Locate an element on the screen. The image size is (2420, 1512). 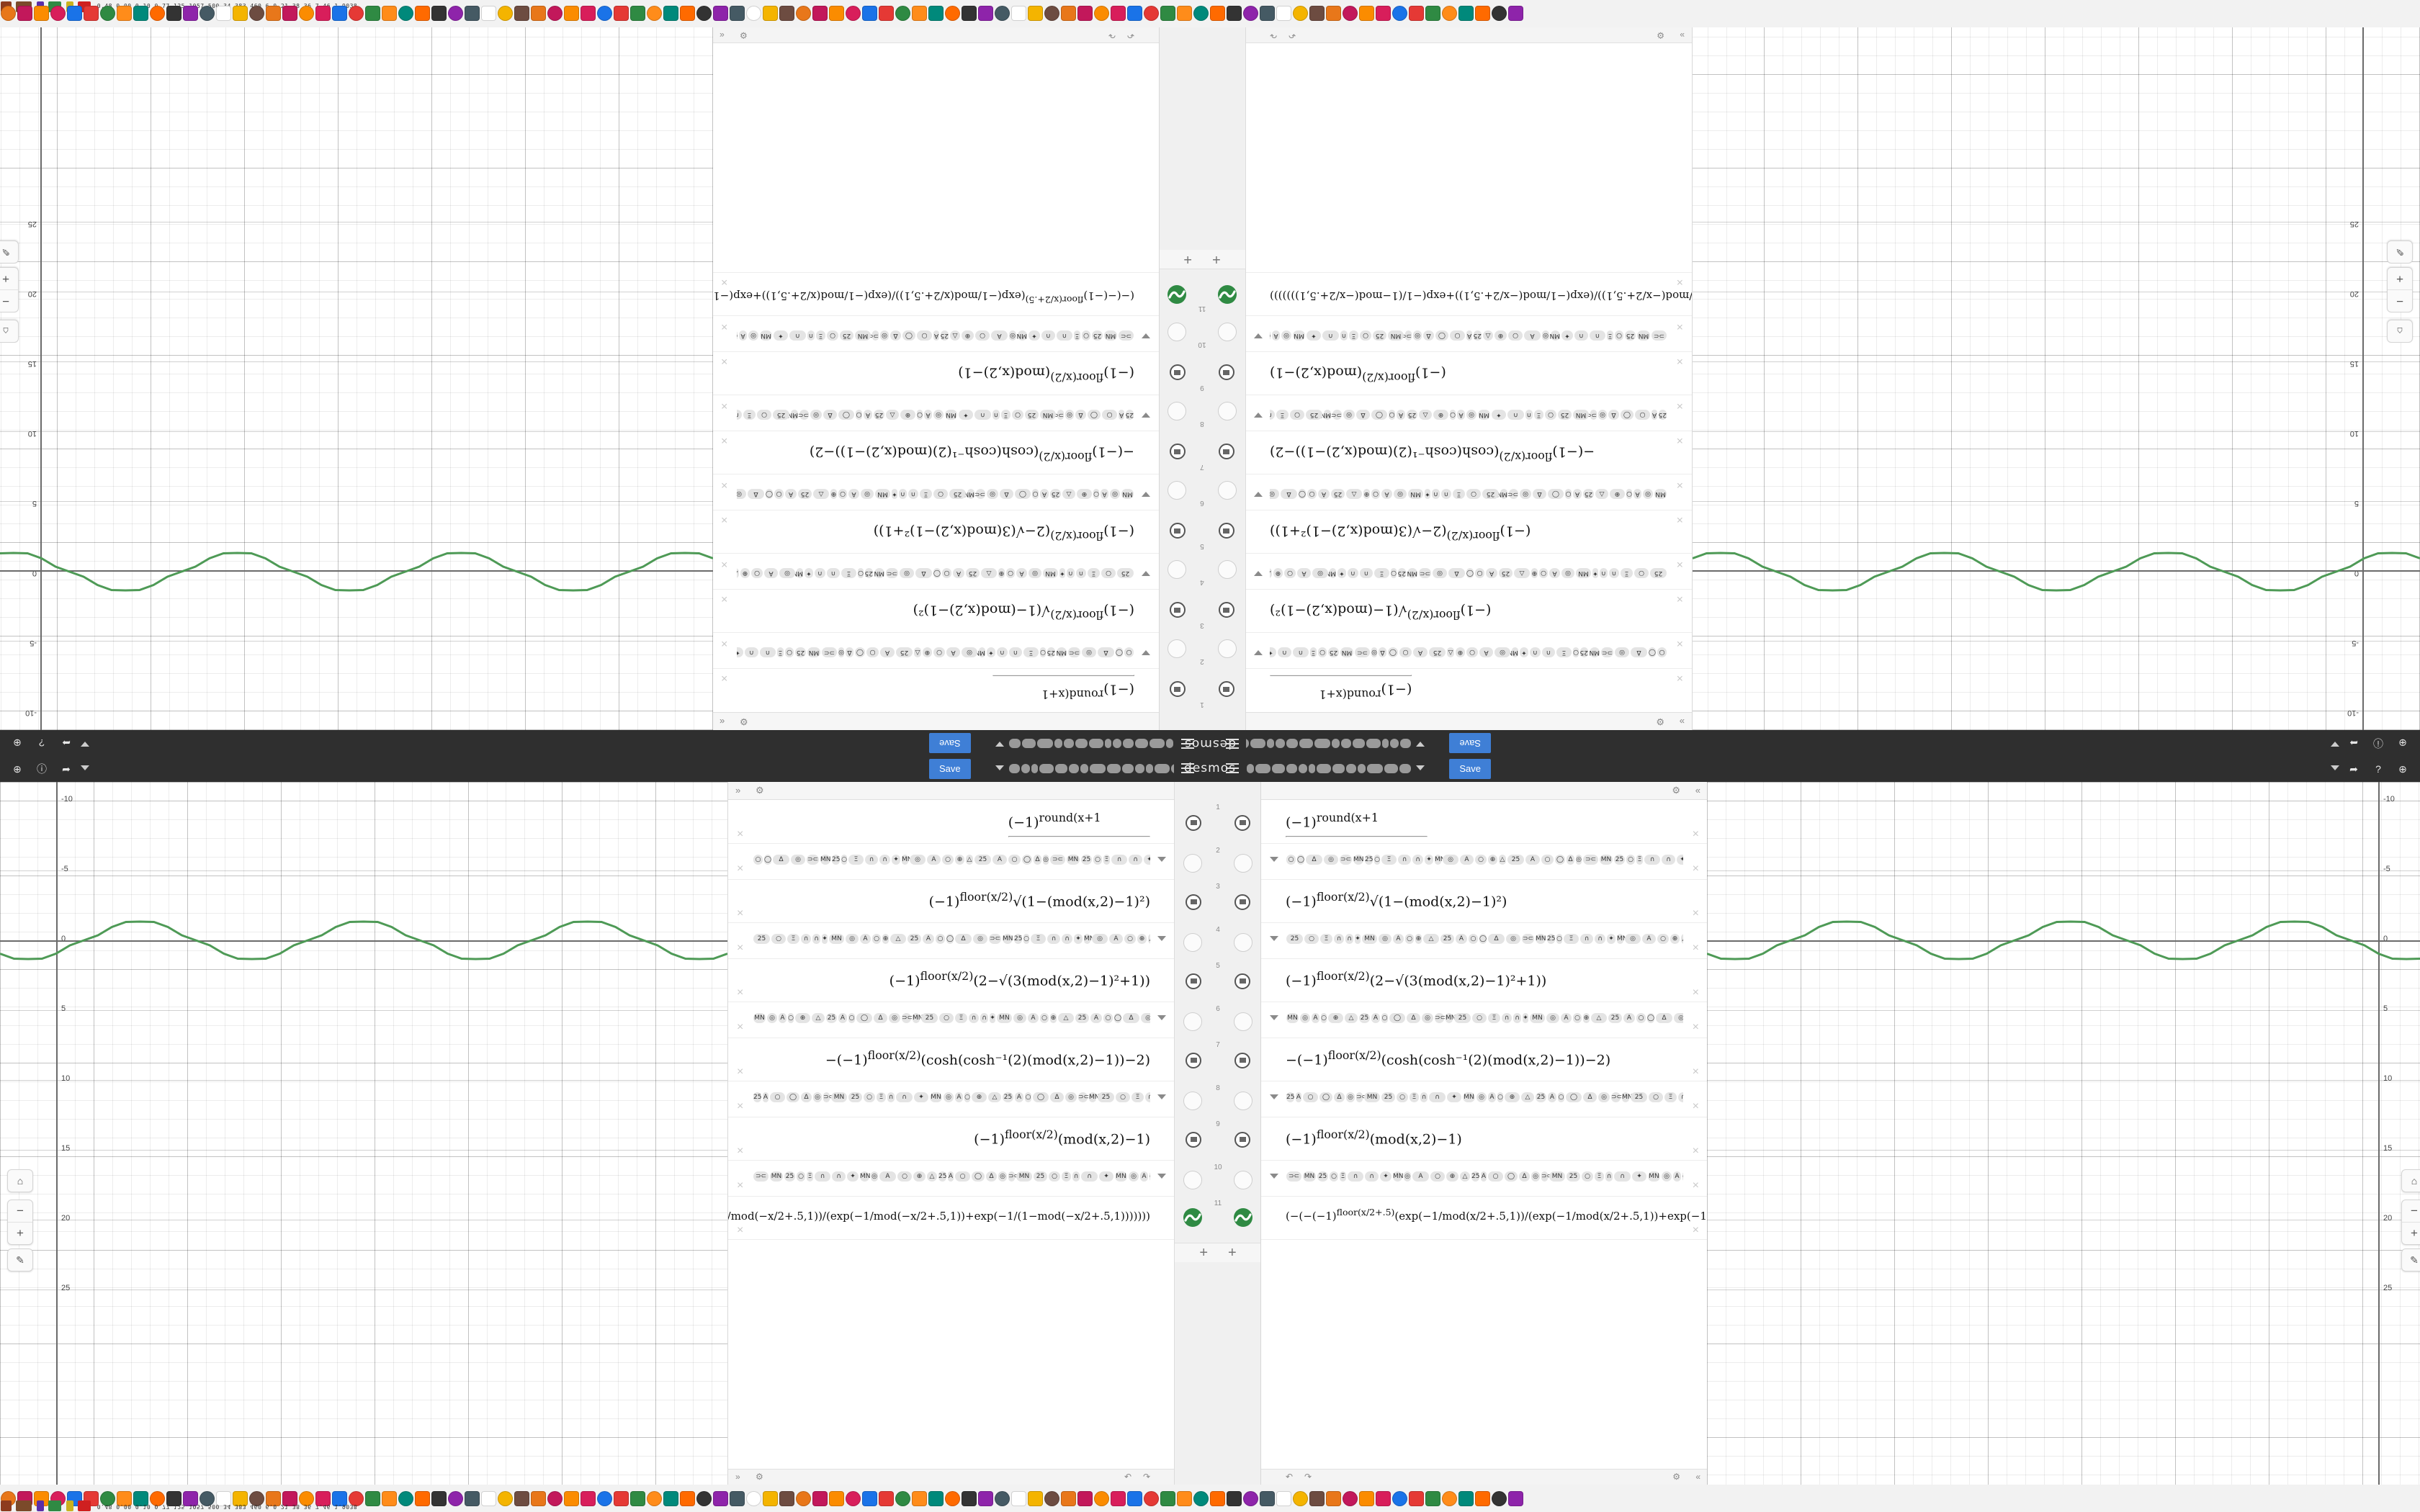
app-header: ⊕ ⓘ ➦ desmos ⊕? ➦ Save Save is located at coordinates (1210, 769).